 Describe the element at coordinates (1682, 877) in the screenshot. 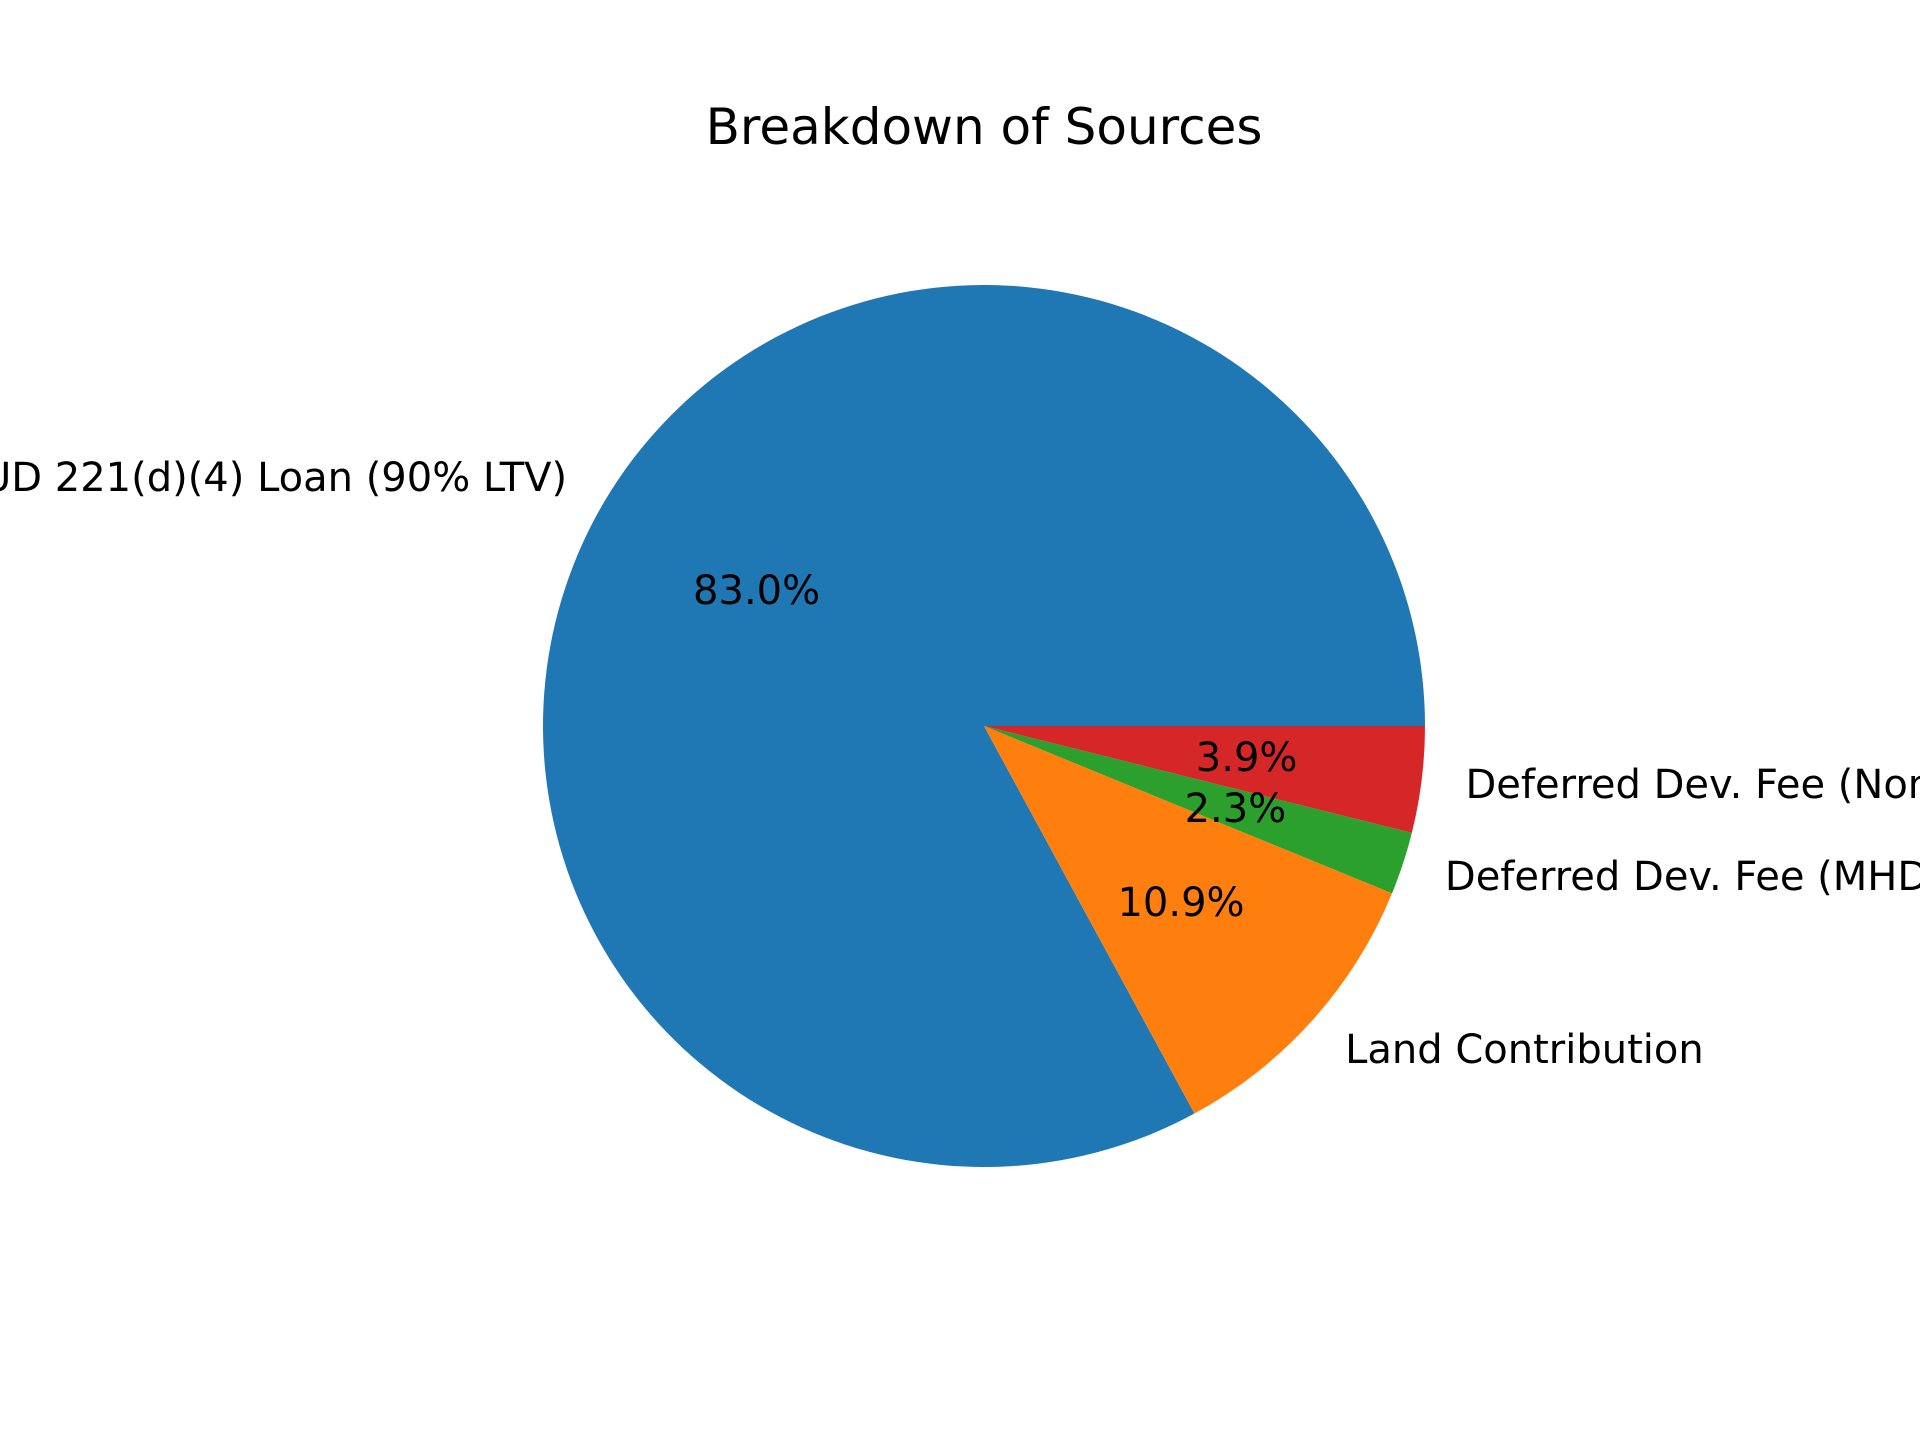

I see `category-label-3: Deferred Dev. Fee (MHDC)` at that location.